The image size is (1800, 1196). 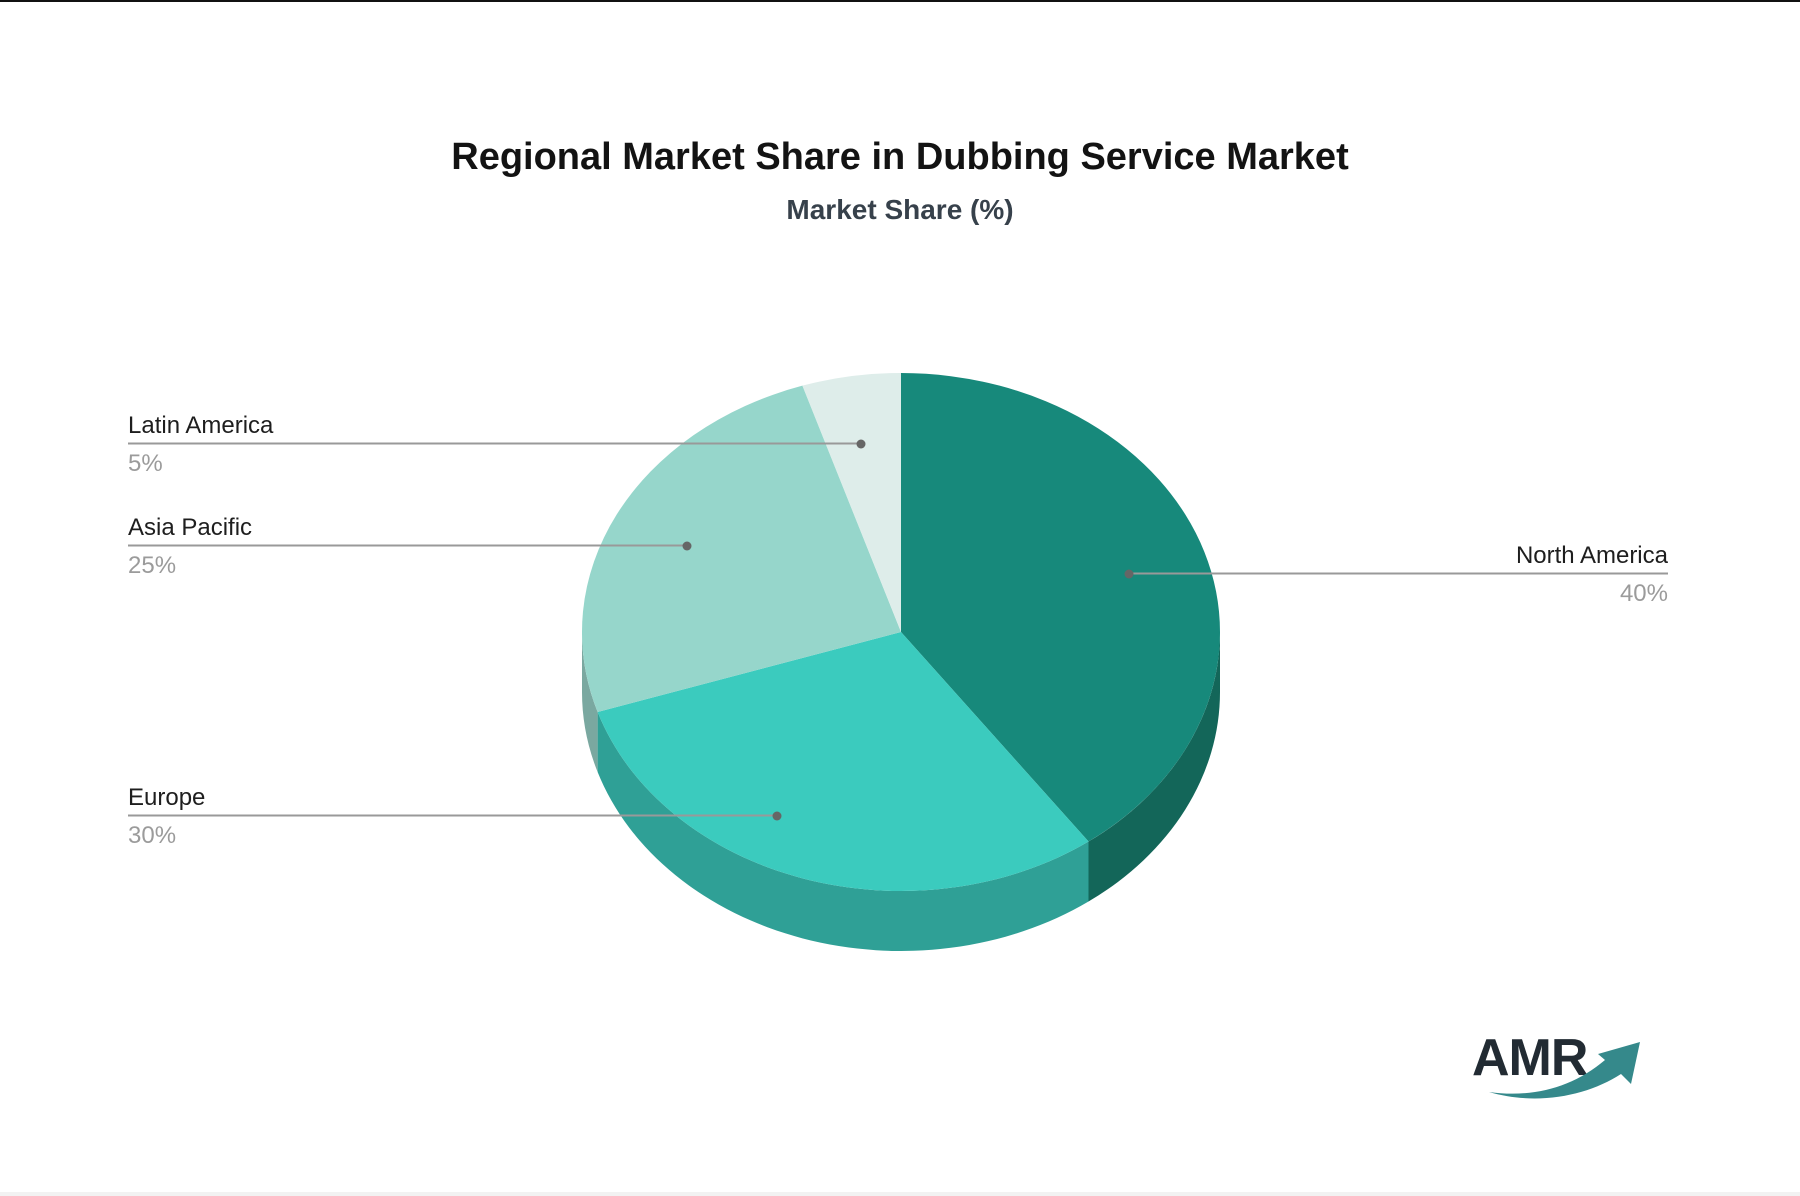 What do you see at coordinates (152, 835) in the screenshot?
I see `slice-label-europe-percent: 30%` at bounding box center [152, 835].